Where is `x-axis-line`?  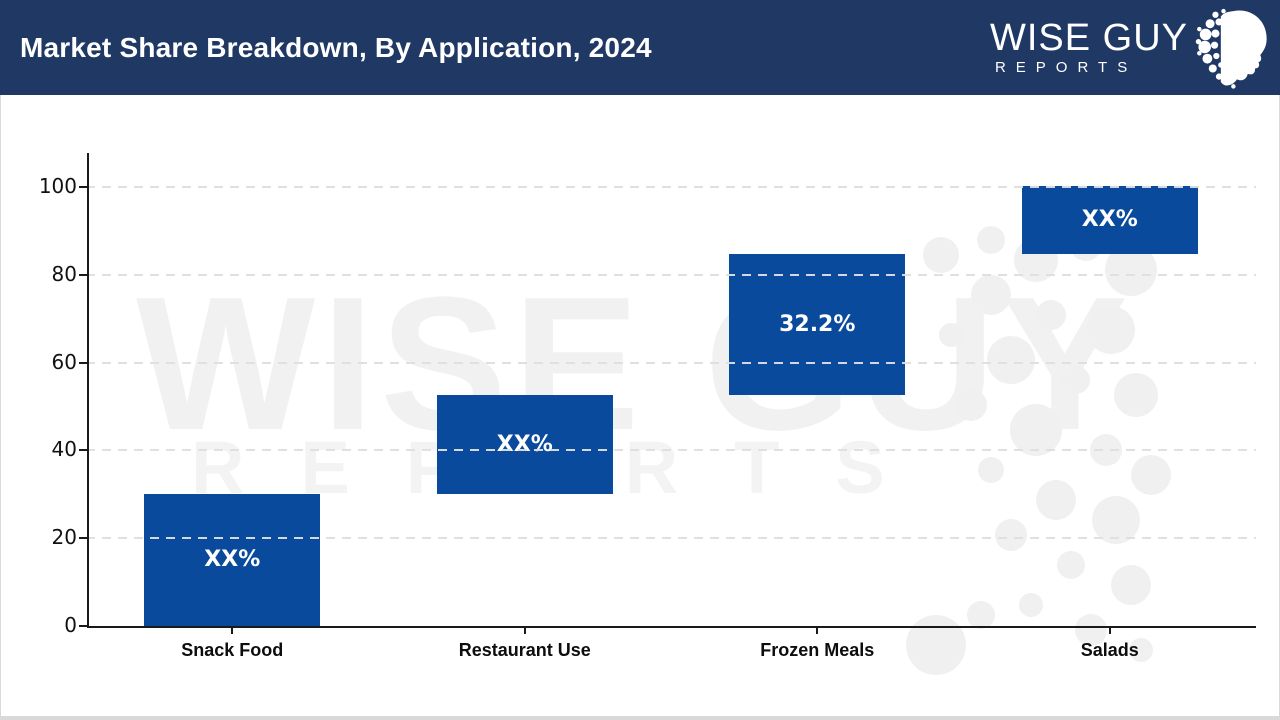 x-axis-line is located at coordinates (671, 627).